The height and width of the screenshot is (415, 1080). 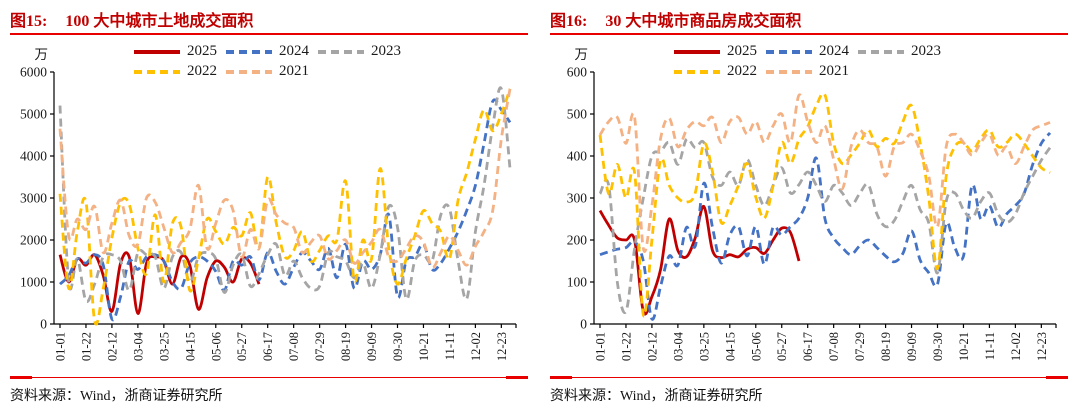 I want to click on title-rule, so click(x=809, y=34).